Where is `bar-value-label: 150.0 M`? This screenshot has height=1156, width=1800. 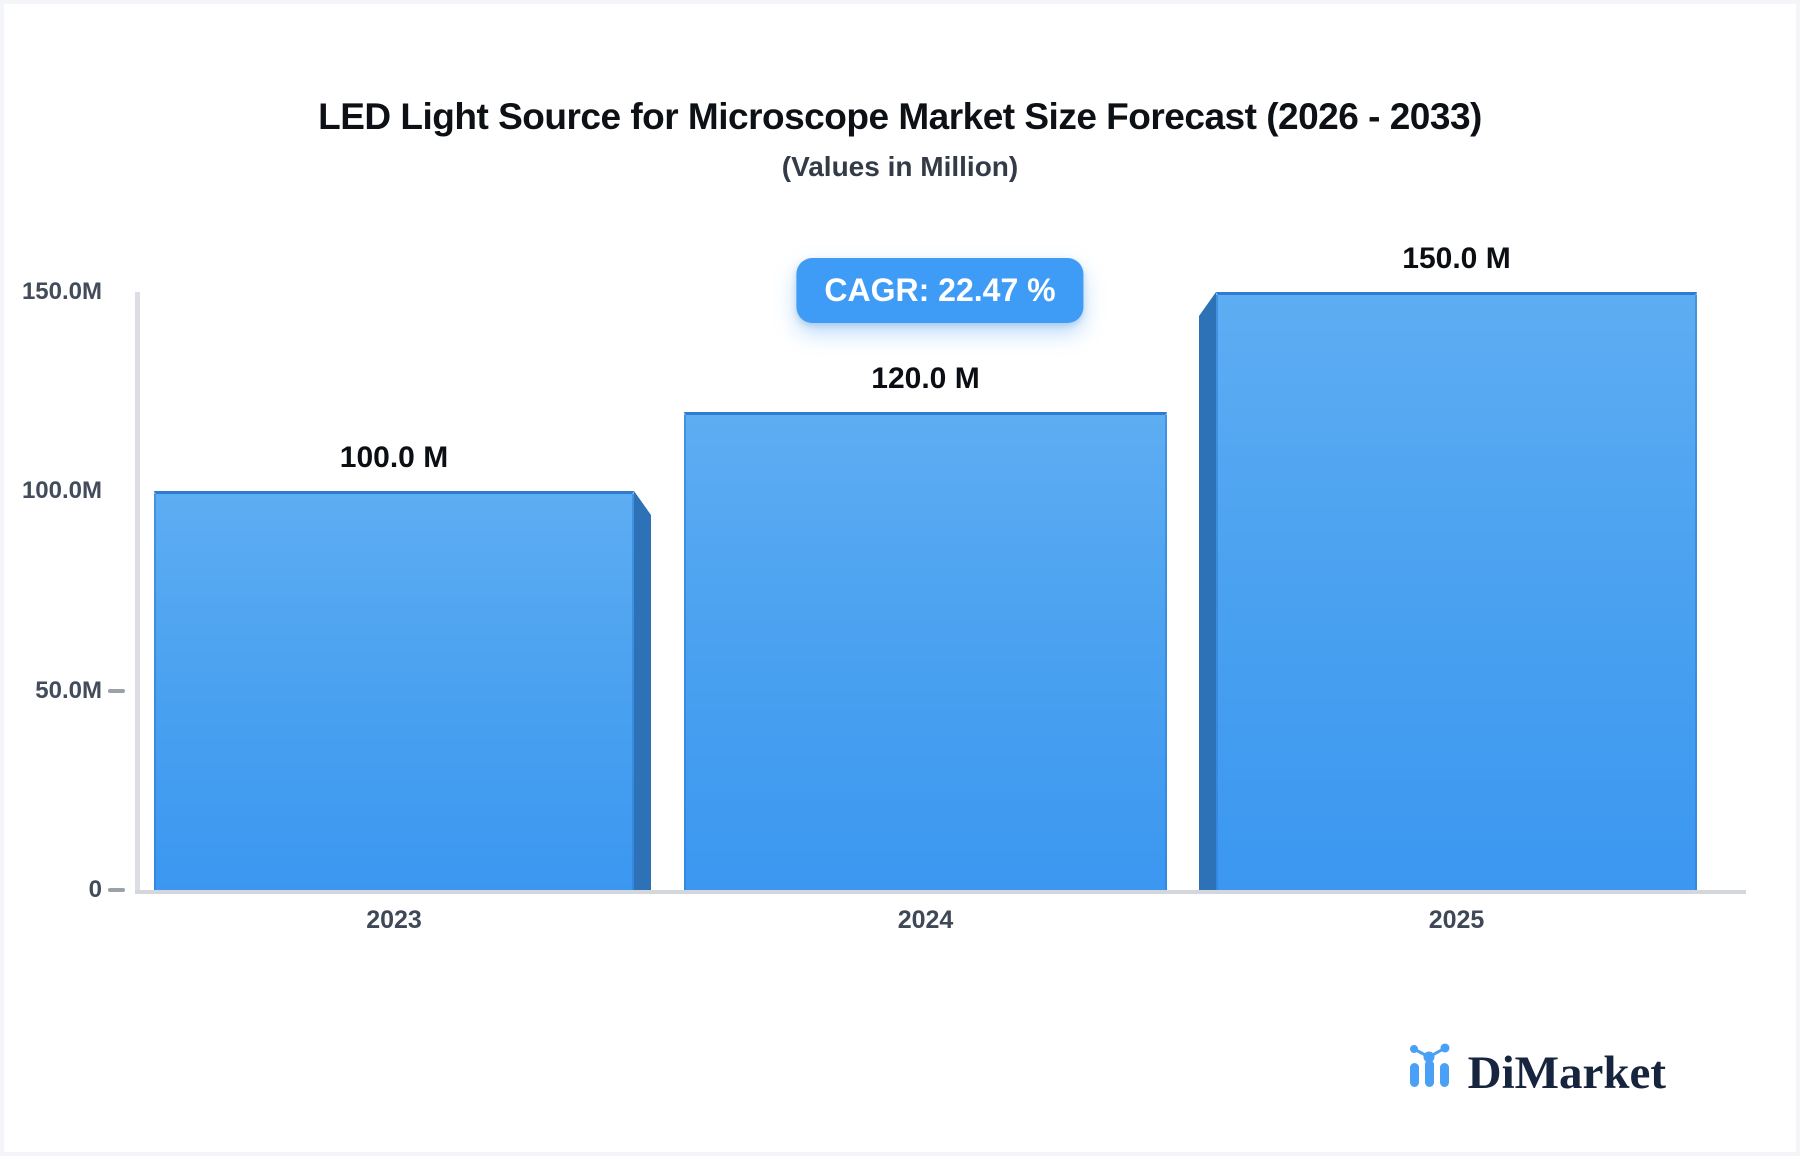
bar-value-label: 150.0 M is located at coordinates (1456, 258).